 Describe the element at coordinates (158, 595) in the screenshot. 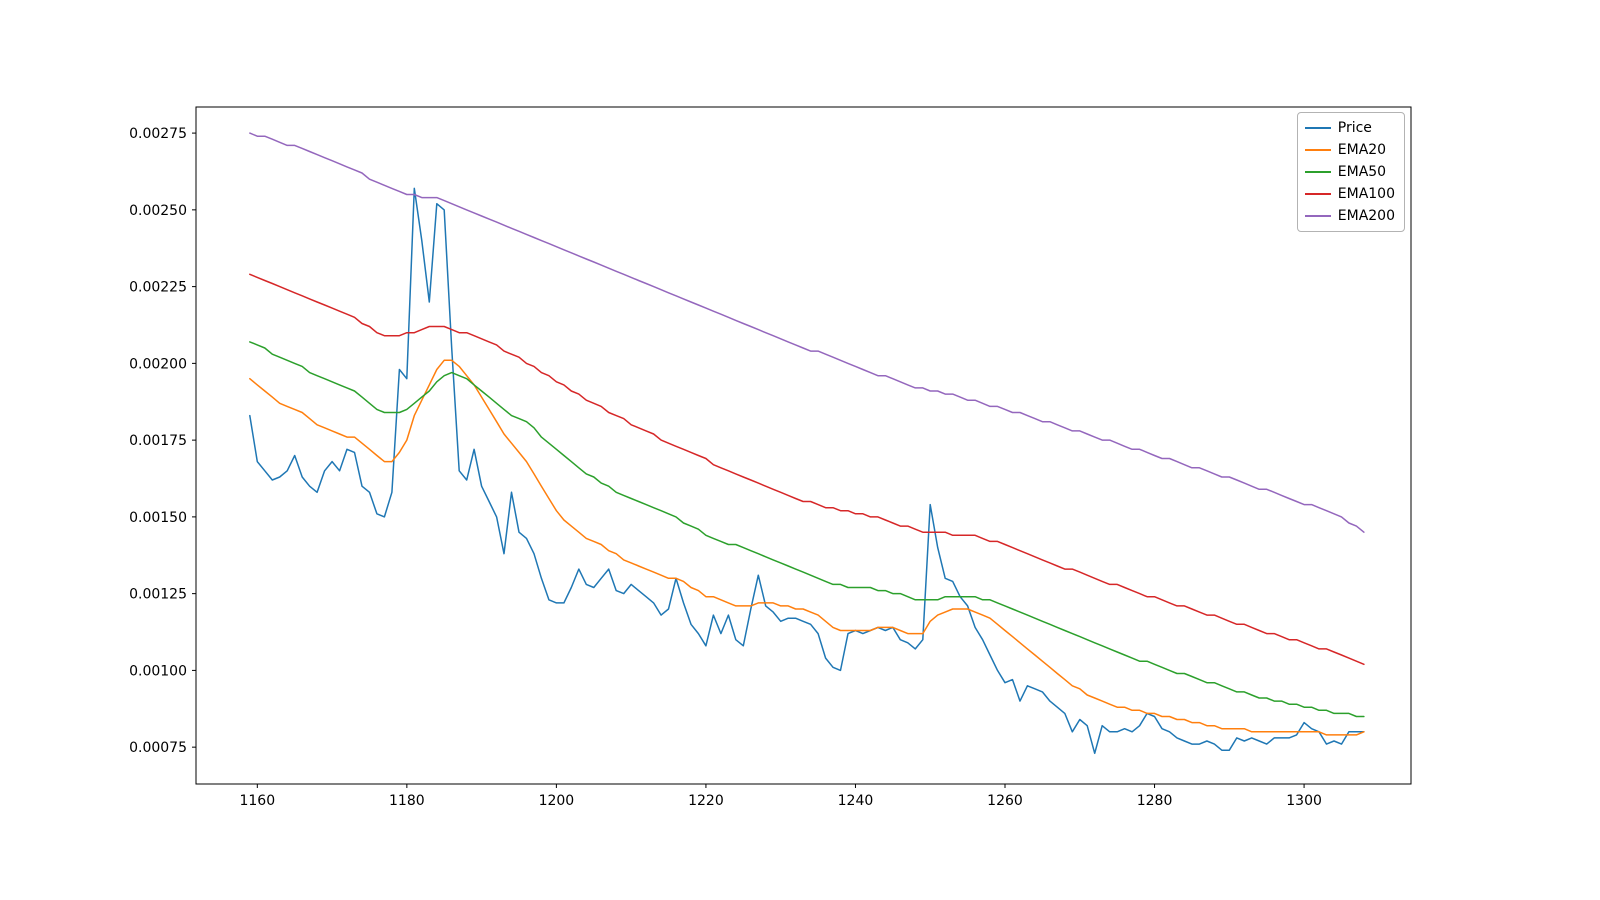

I see `y-tick-label: 0.00125` at that location.